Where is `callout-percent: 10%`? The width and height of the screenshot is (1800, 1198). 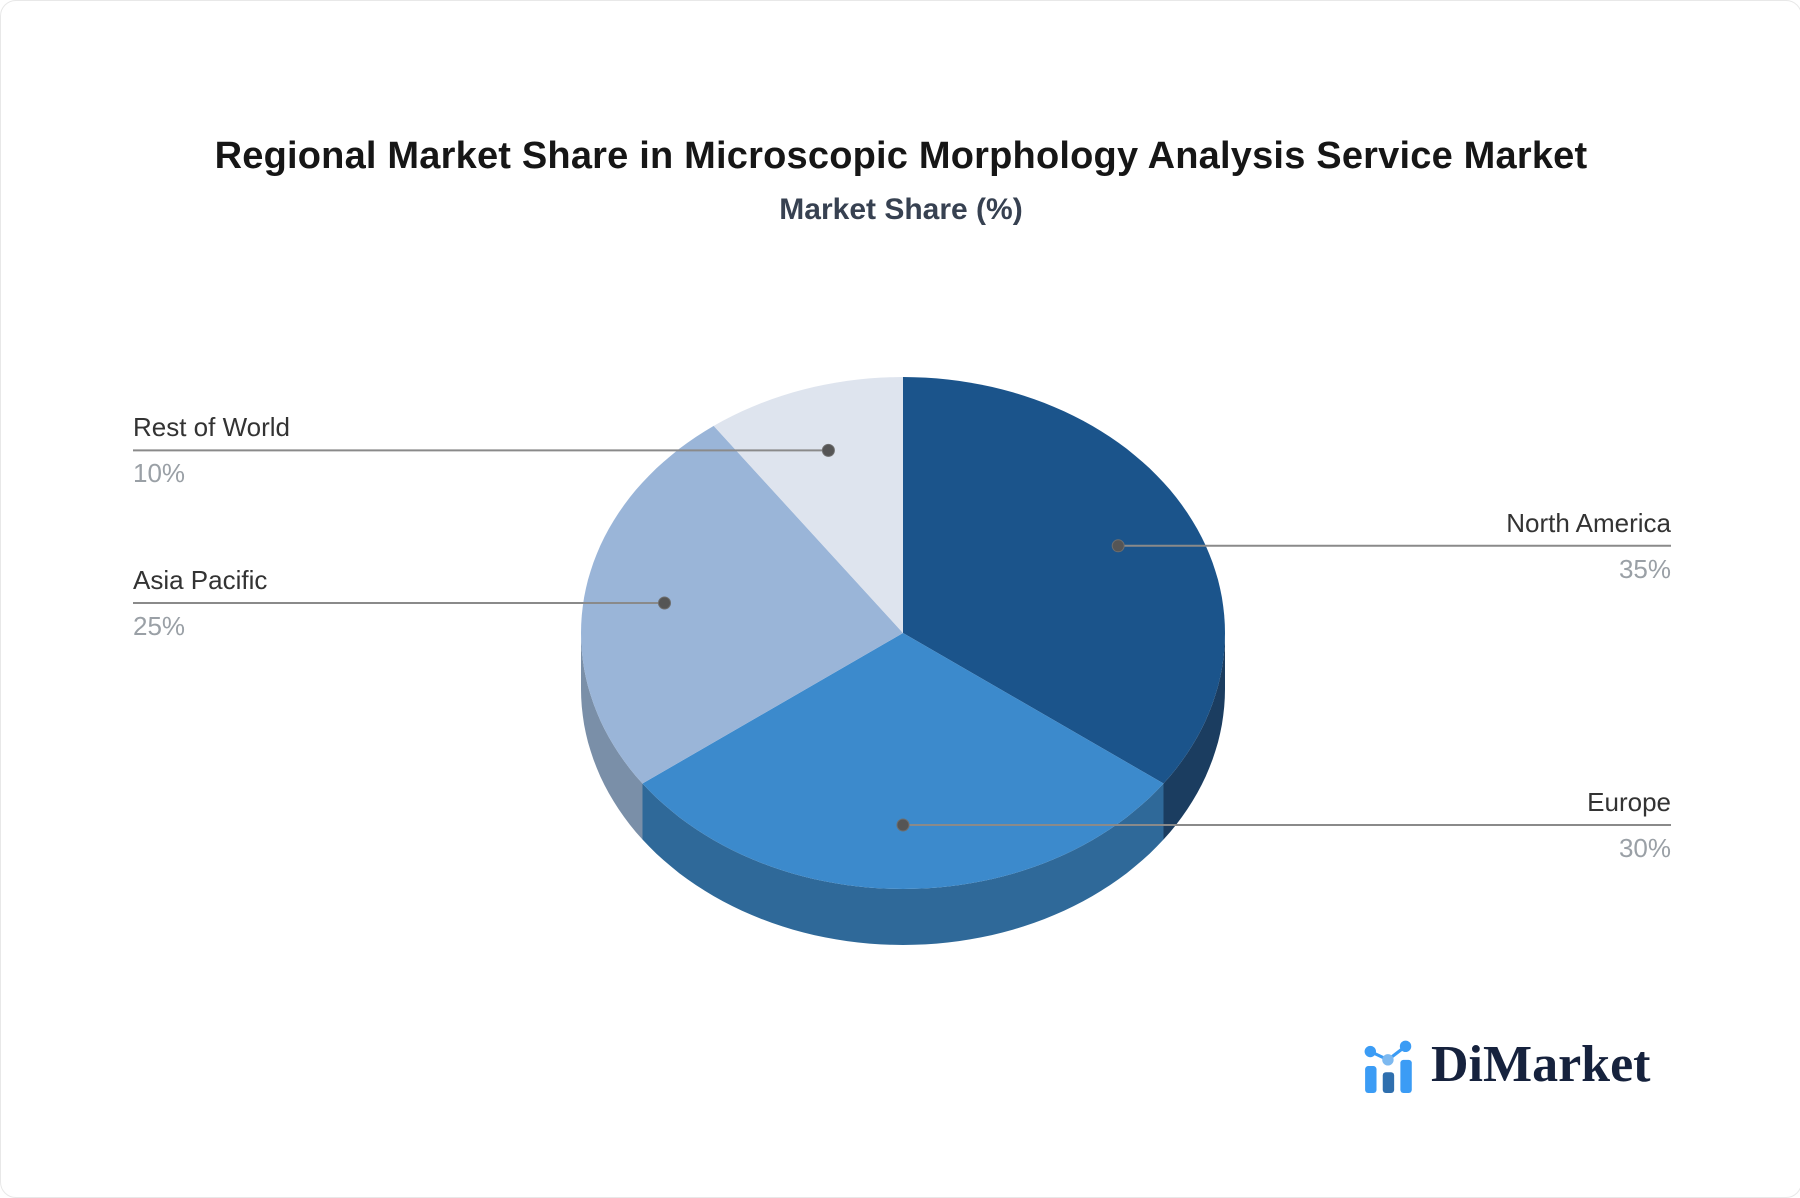
callout-percent: 10% is located at coordinates (159, 473).